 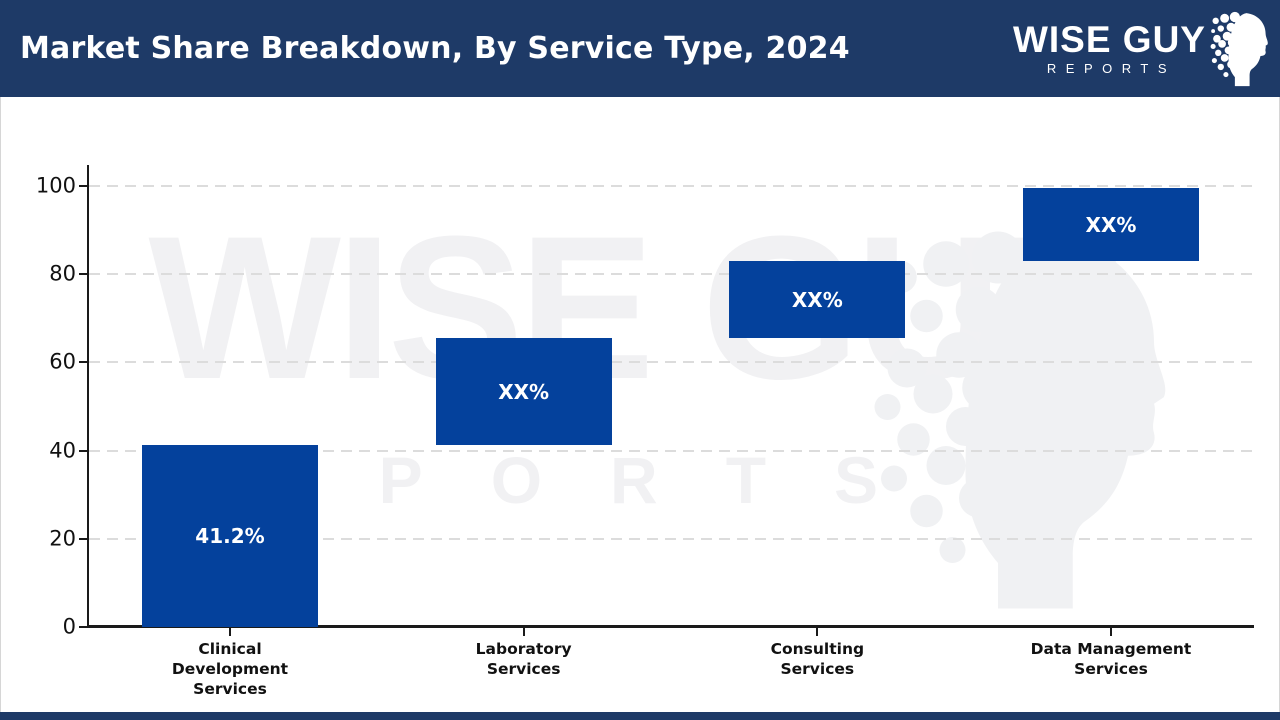 What do you see at coordinates (1111, 659) in the screenshot?
I see `x-category-label: Data Management Services` at bounding box center [1111, 659].